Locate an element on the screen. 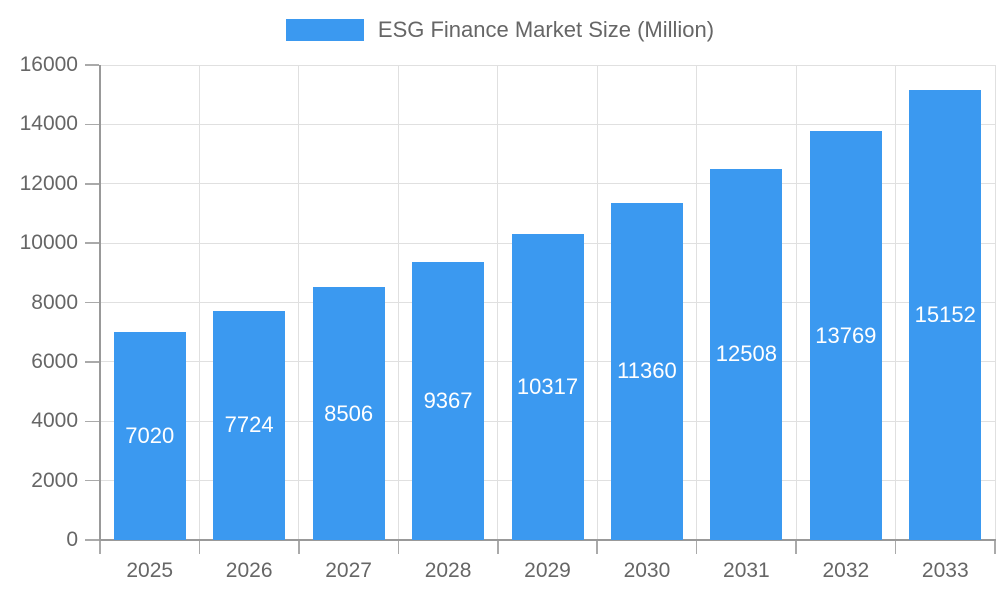 The image size is (1000, 600). bar-value-label: 11360 is located at coordinates (647, 371).